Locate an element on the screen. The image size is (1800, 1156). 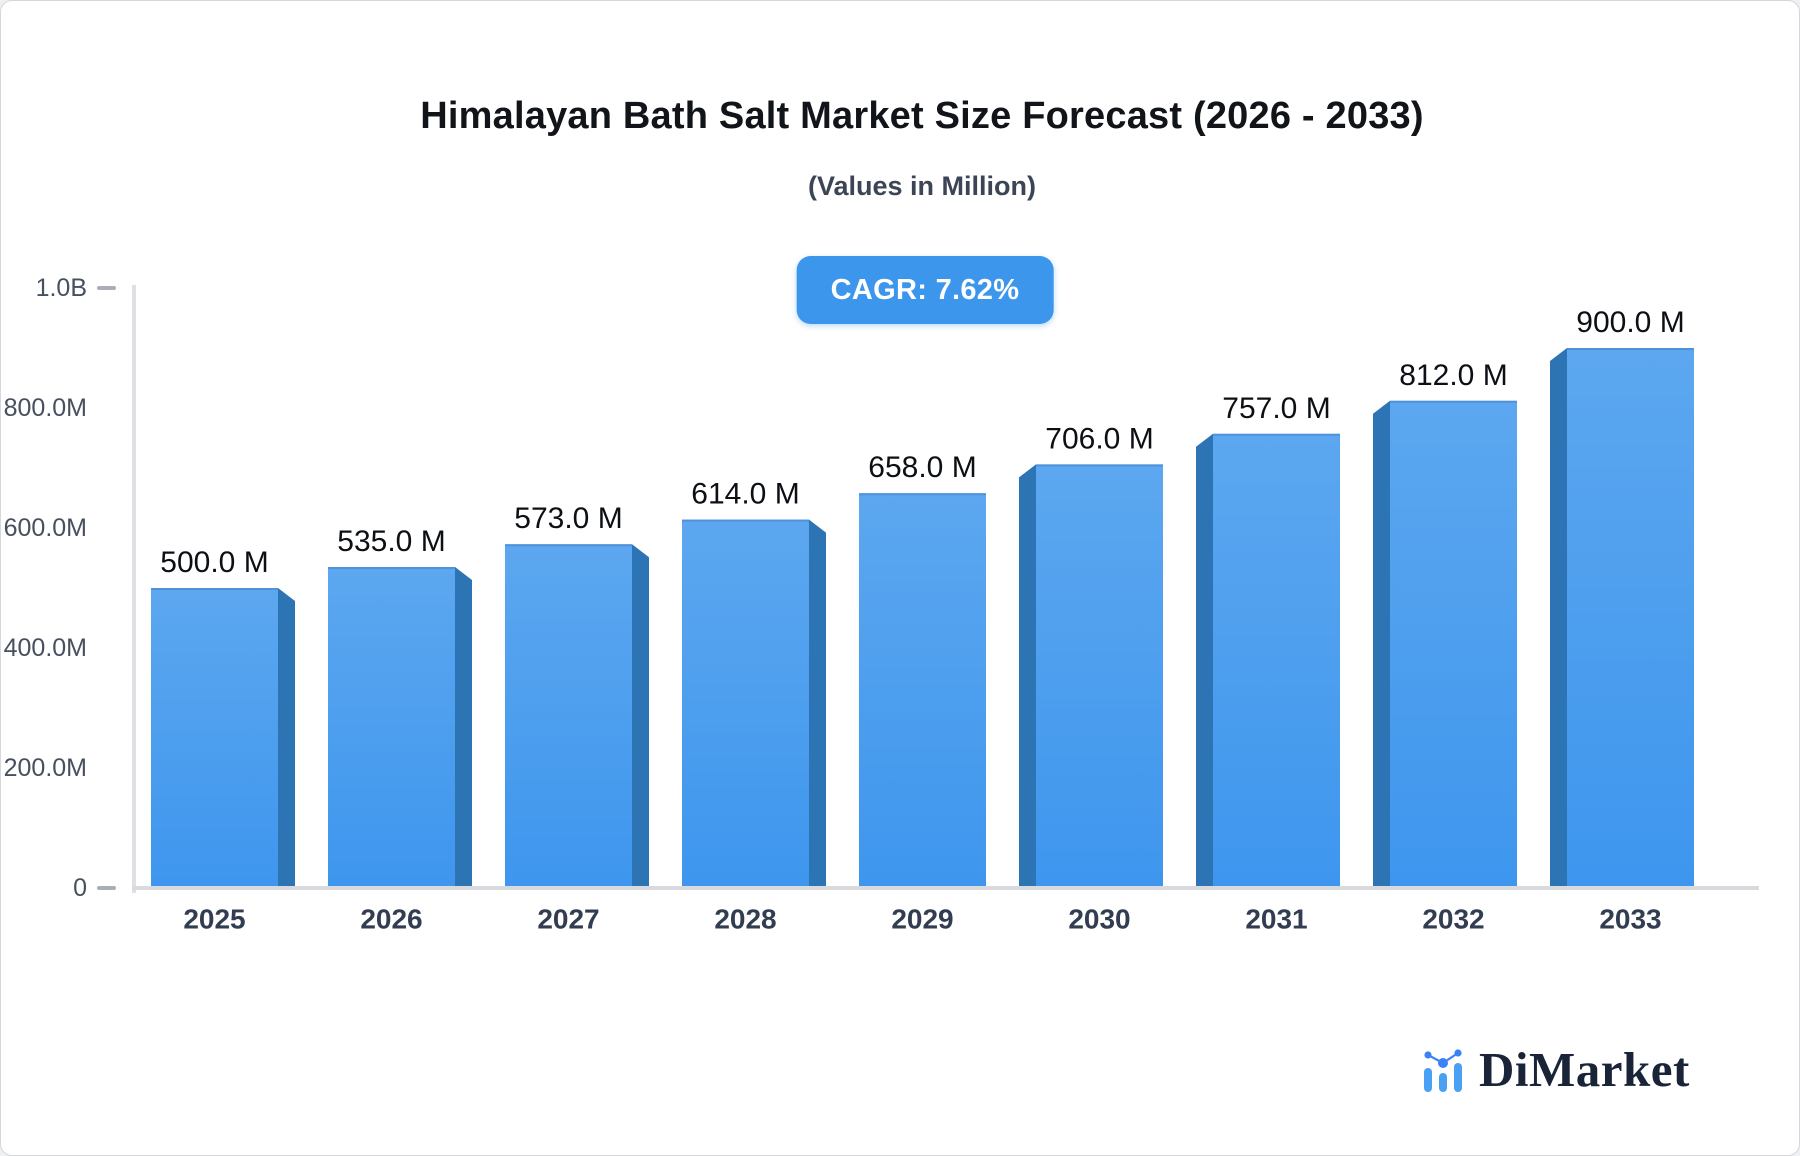
y-tick-label: 800.0M is located at coordinates (45, 408).